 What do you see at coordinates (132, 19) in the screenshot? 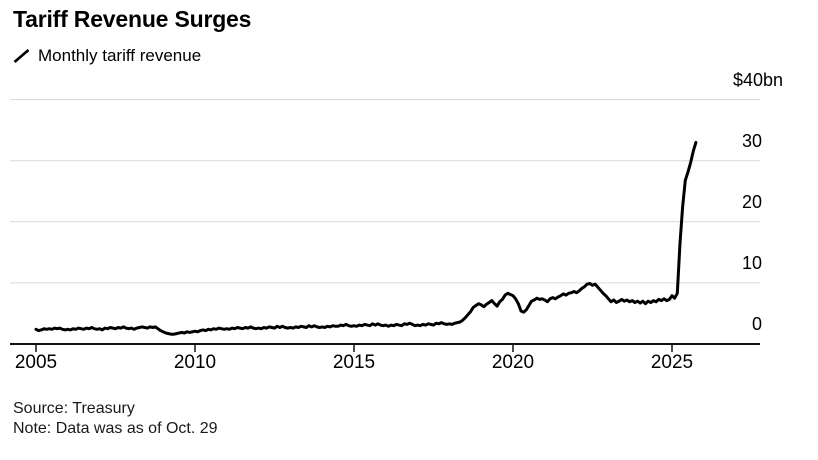
I see `chart-title: Tariff Revenue Surges` at bounding box center [132, 19].